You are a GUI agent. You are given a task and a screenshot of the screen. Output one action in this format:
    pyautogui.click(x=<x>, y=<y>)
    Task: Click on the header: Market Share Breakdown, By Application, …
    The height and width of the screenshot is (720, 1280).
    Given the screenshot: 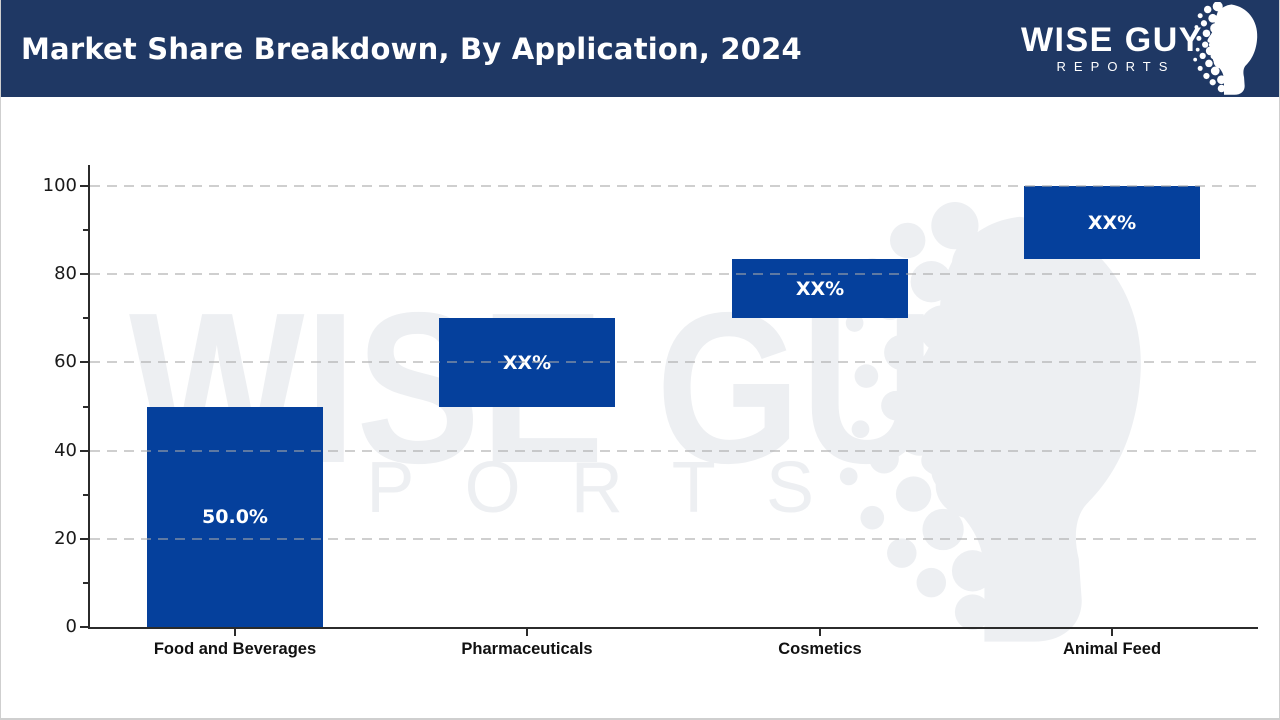 What is the action you would take?
    pyautogui.click(x=640, y=48)
    